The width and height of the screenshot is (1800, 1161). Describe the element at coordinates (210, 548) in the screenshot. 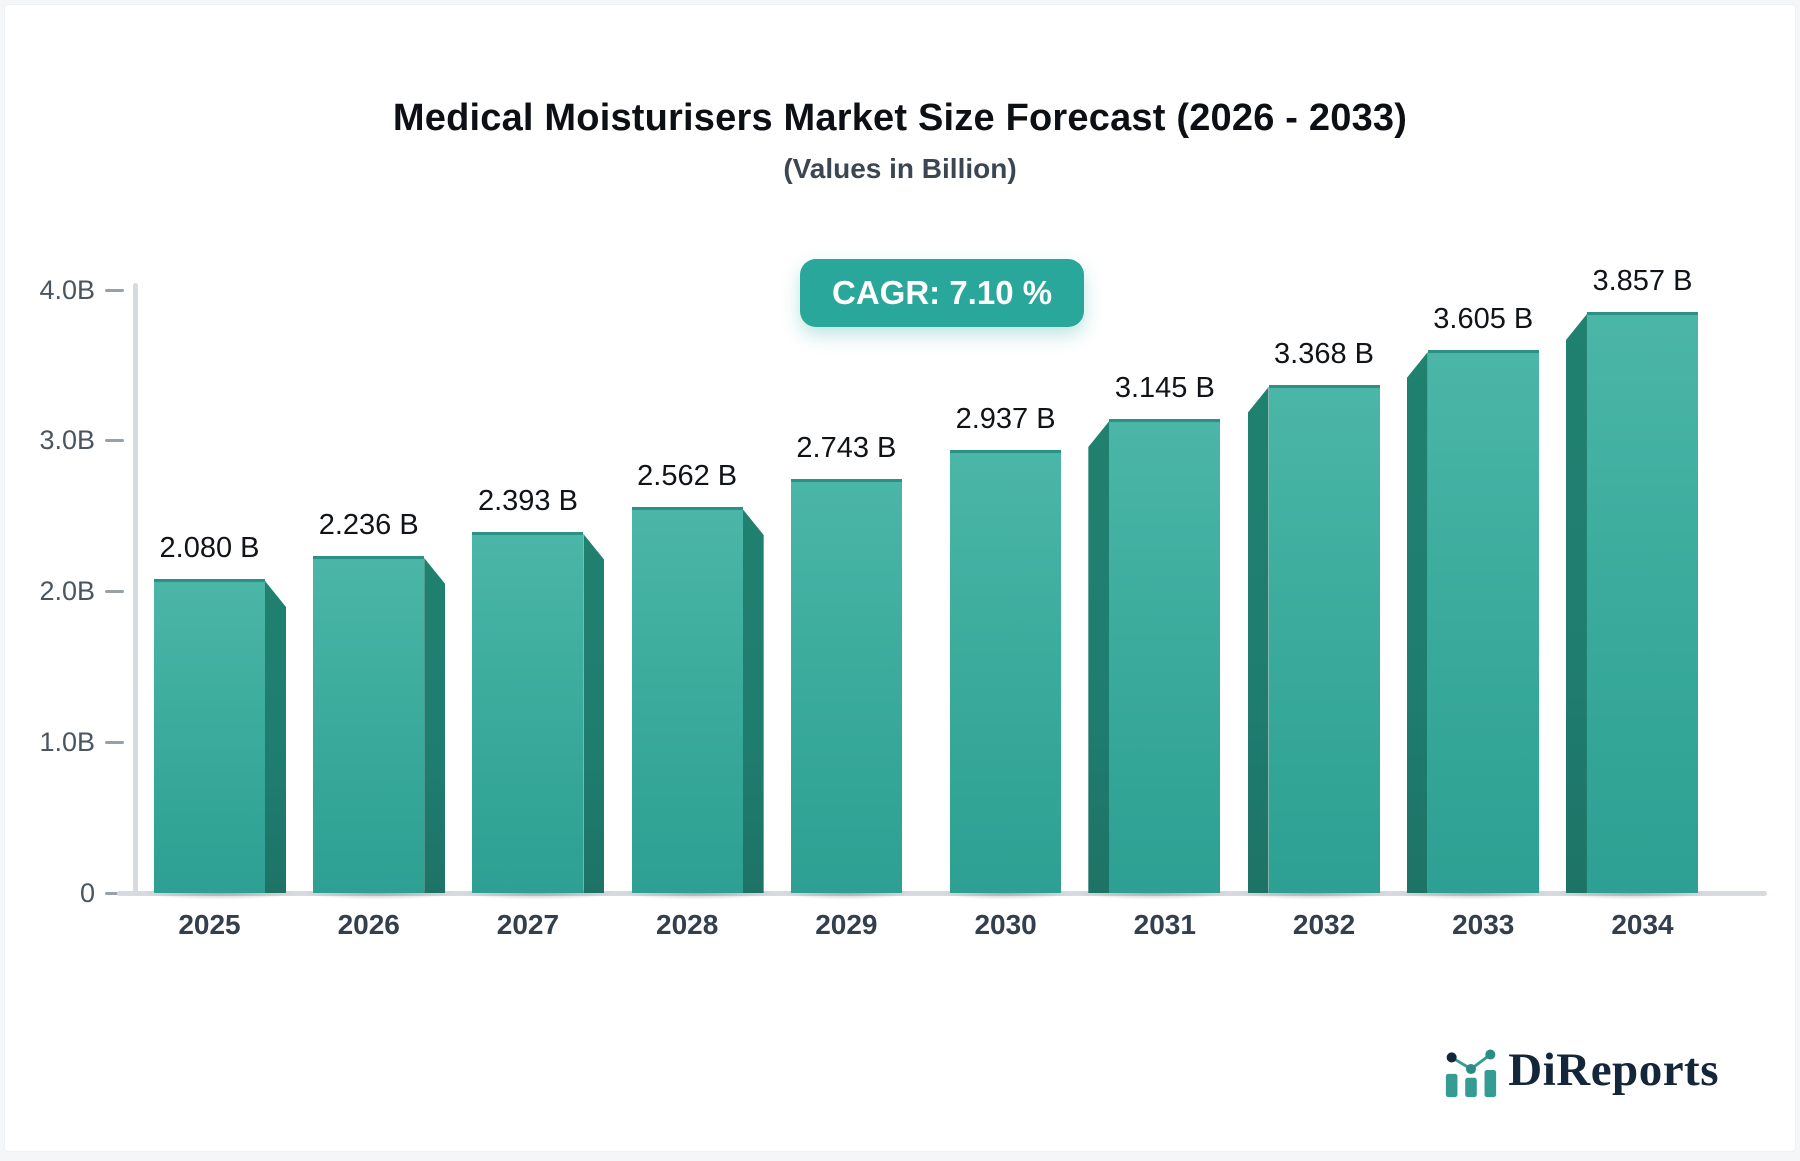

I see `bar-value-label: 2.080 B` at that location.